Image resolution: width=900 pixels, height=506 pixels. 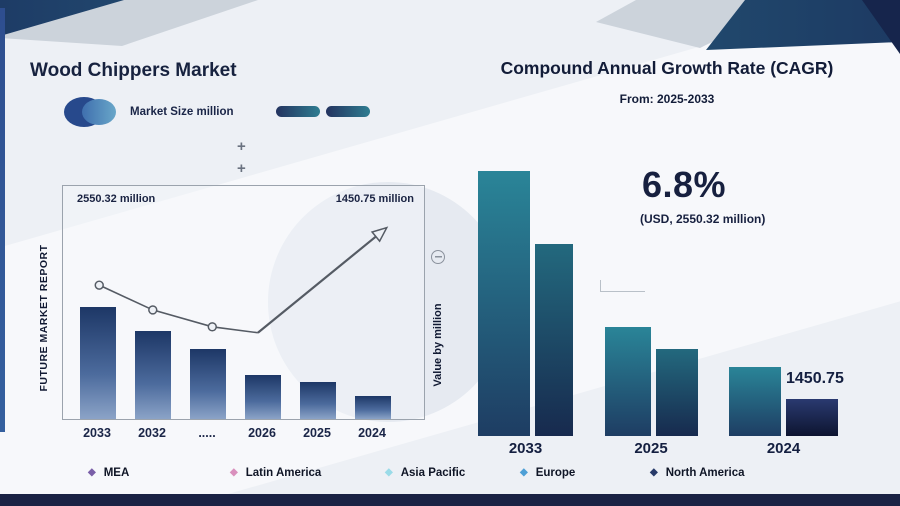 I want to click on legend-item: ◆ Europe, so click(x=547, y=473).